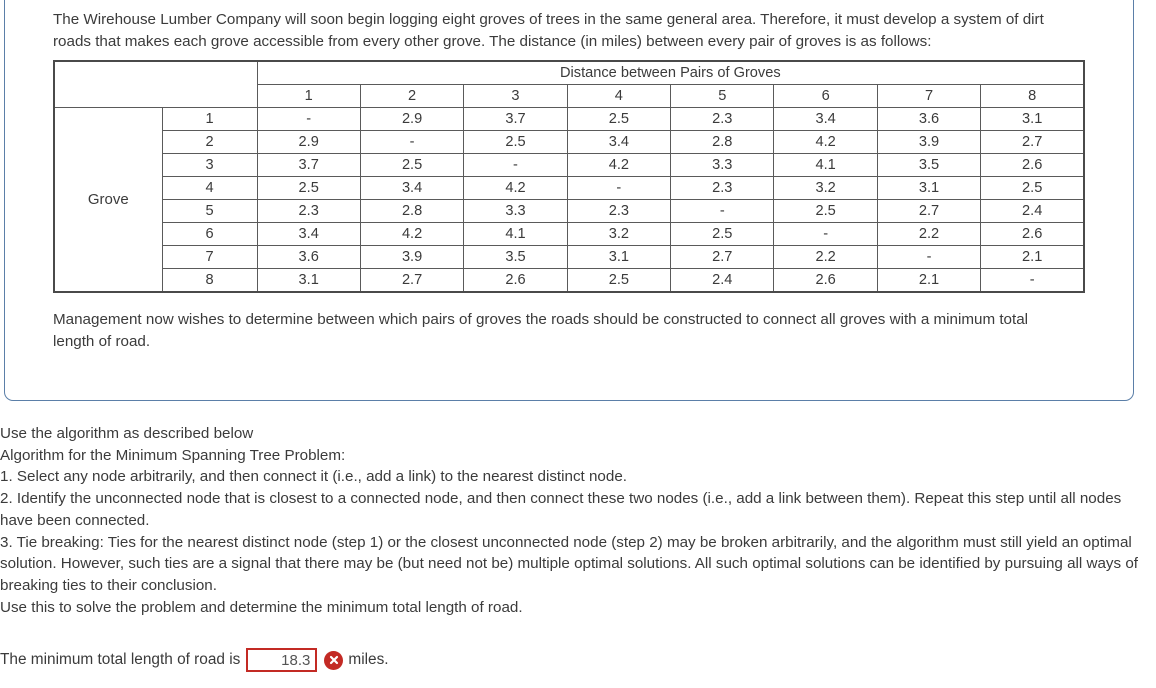 The width and height of the screenshot is (1156, 688). I want to click on table-cell-8-4: 2.5, so click(619, 280).